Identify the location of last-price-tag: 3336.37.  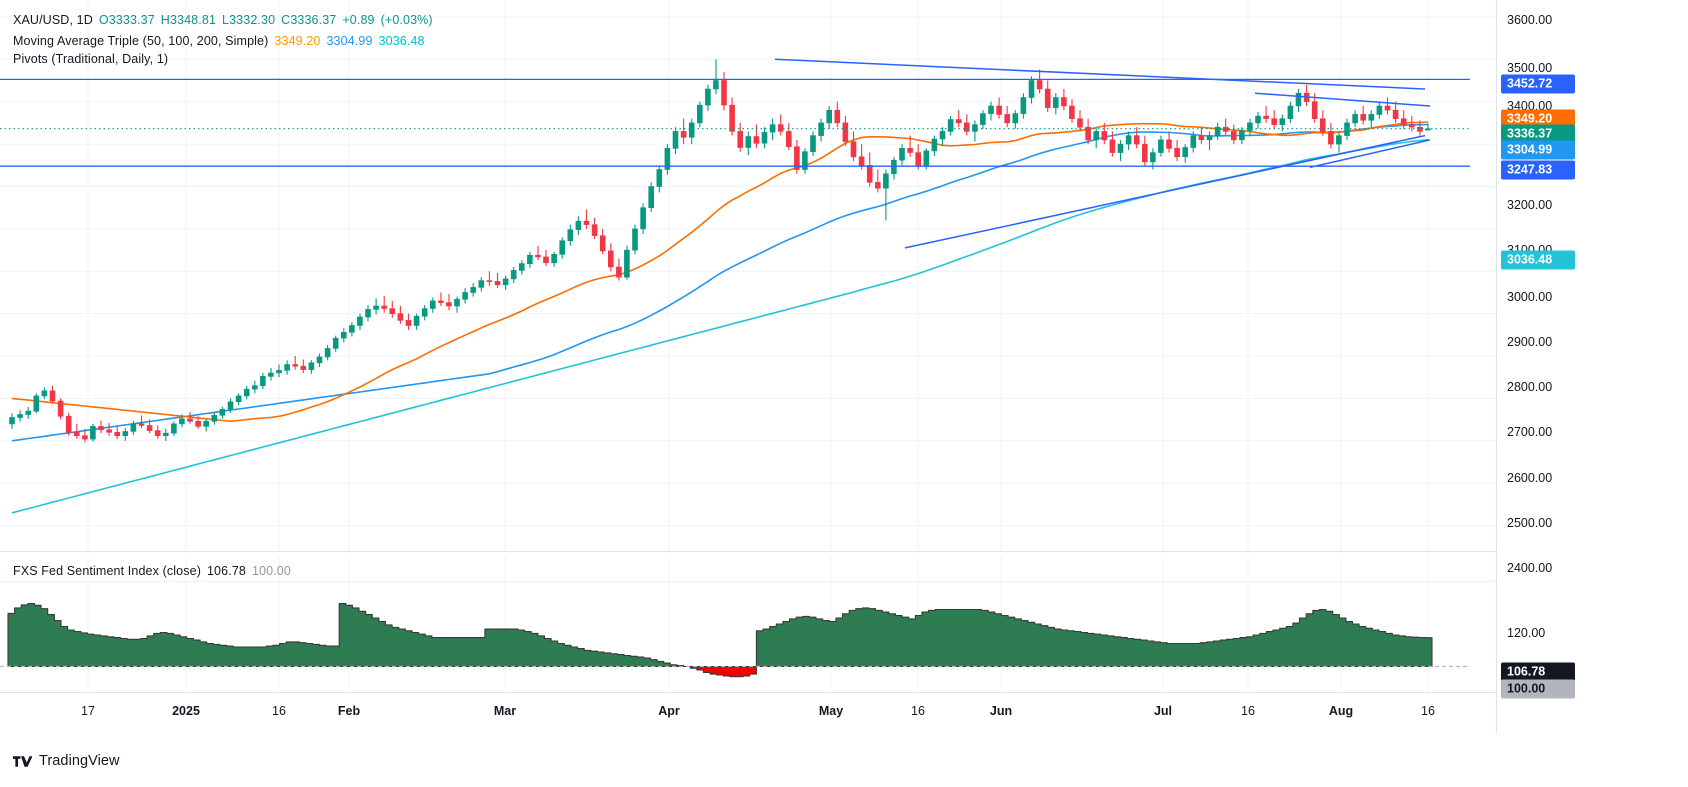
(1538, 134).